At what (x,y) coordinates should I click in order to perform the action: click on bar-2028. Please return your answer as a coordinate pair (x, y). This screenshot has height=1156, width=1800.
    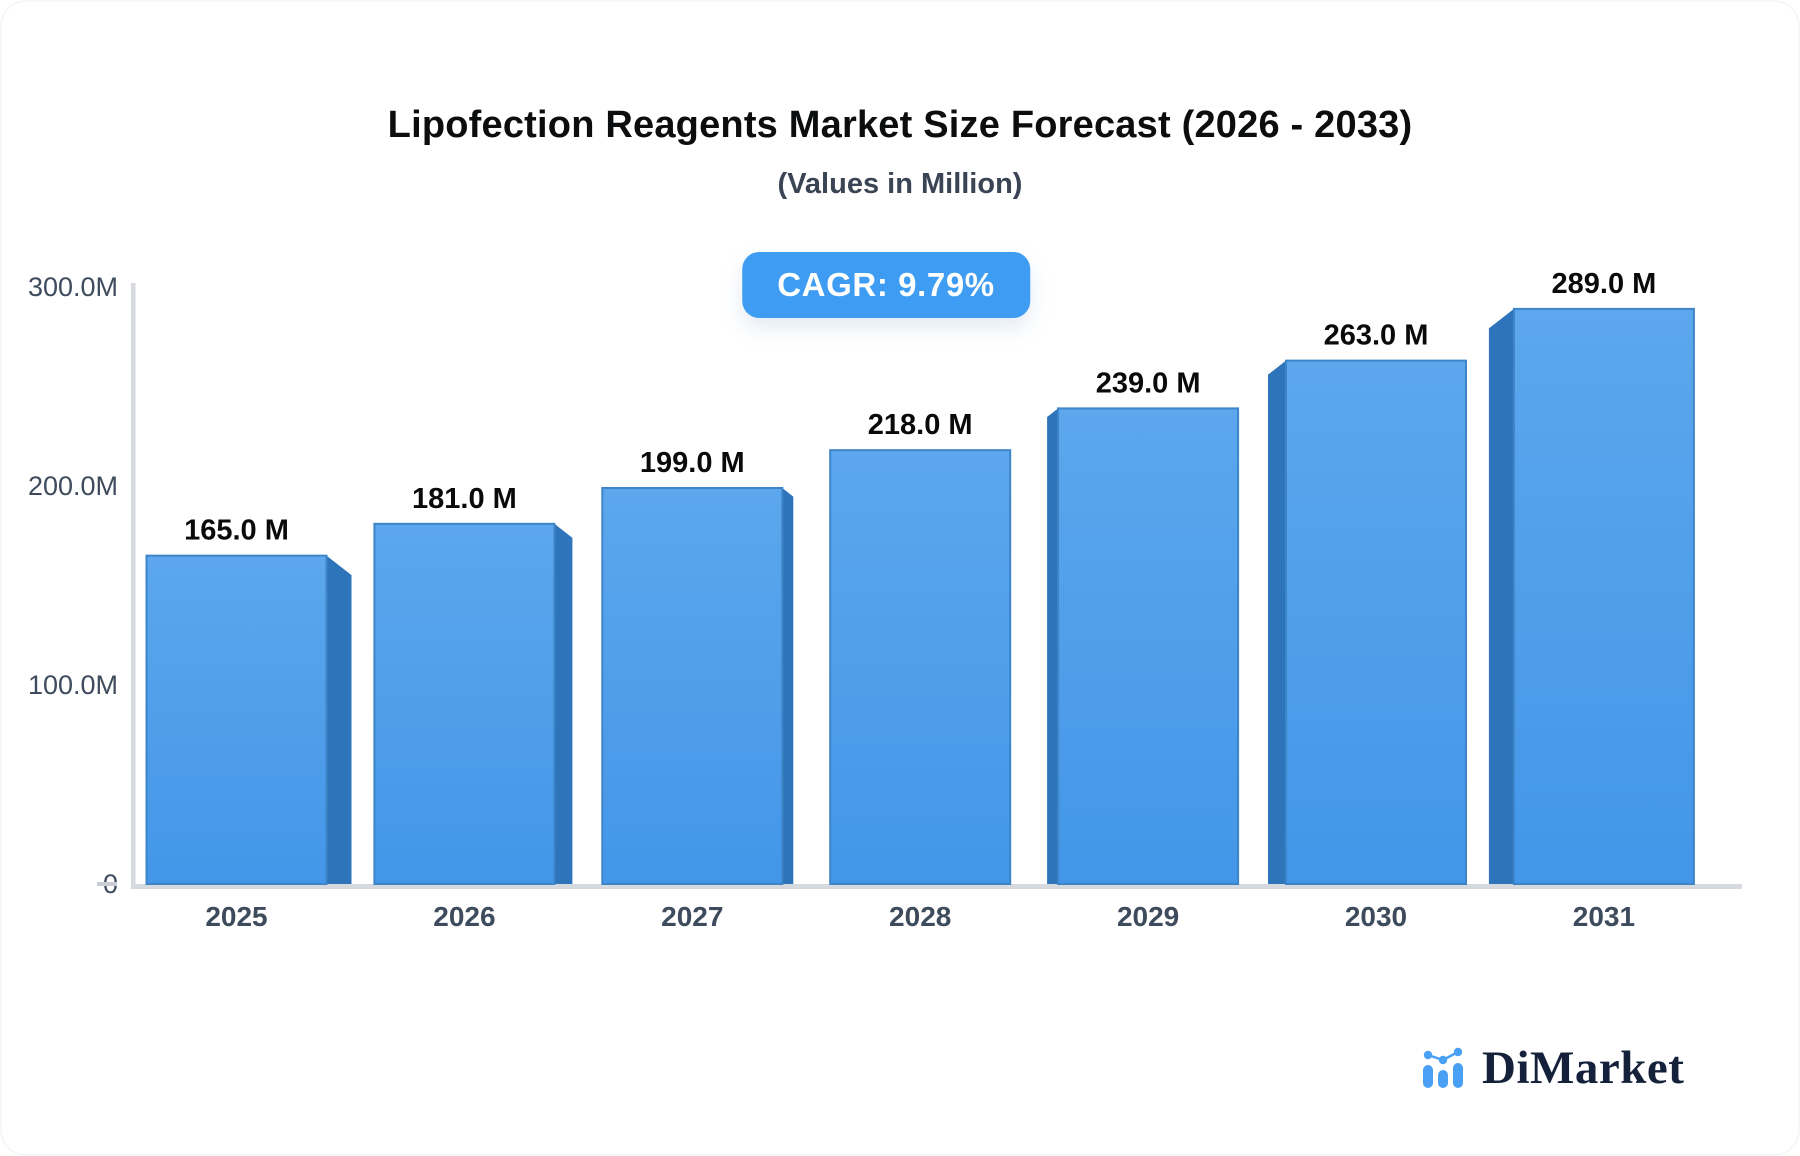
    Looking at the image, I should click on (920, 667).